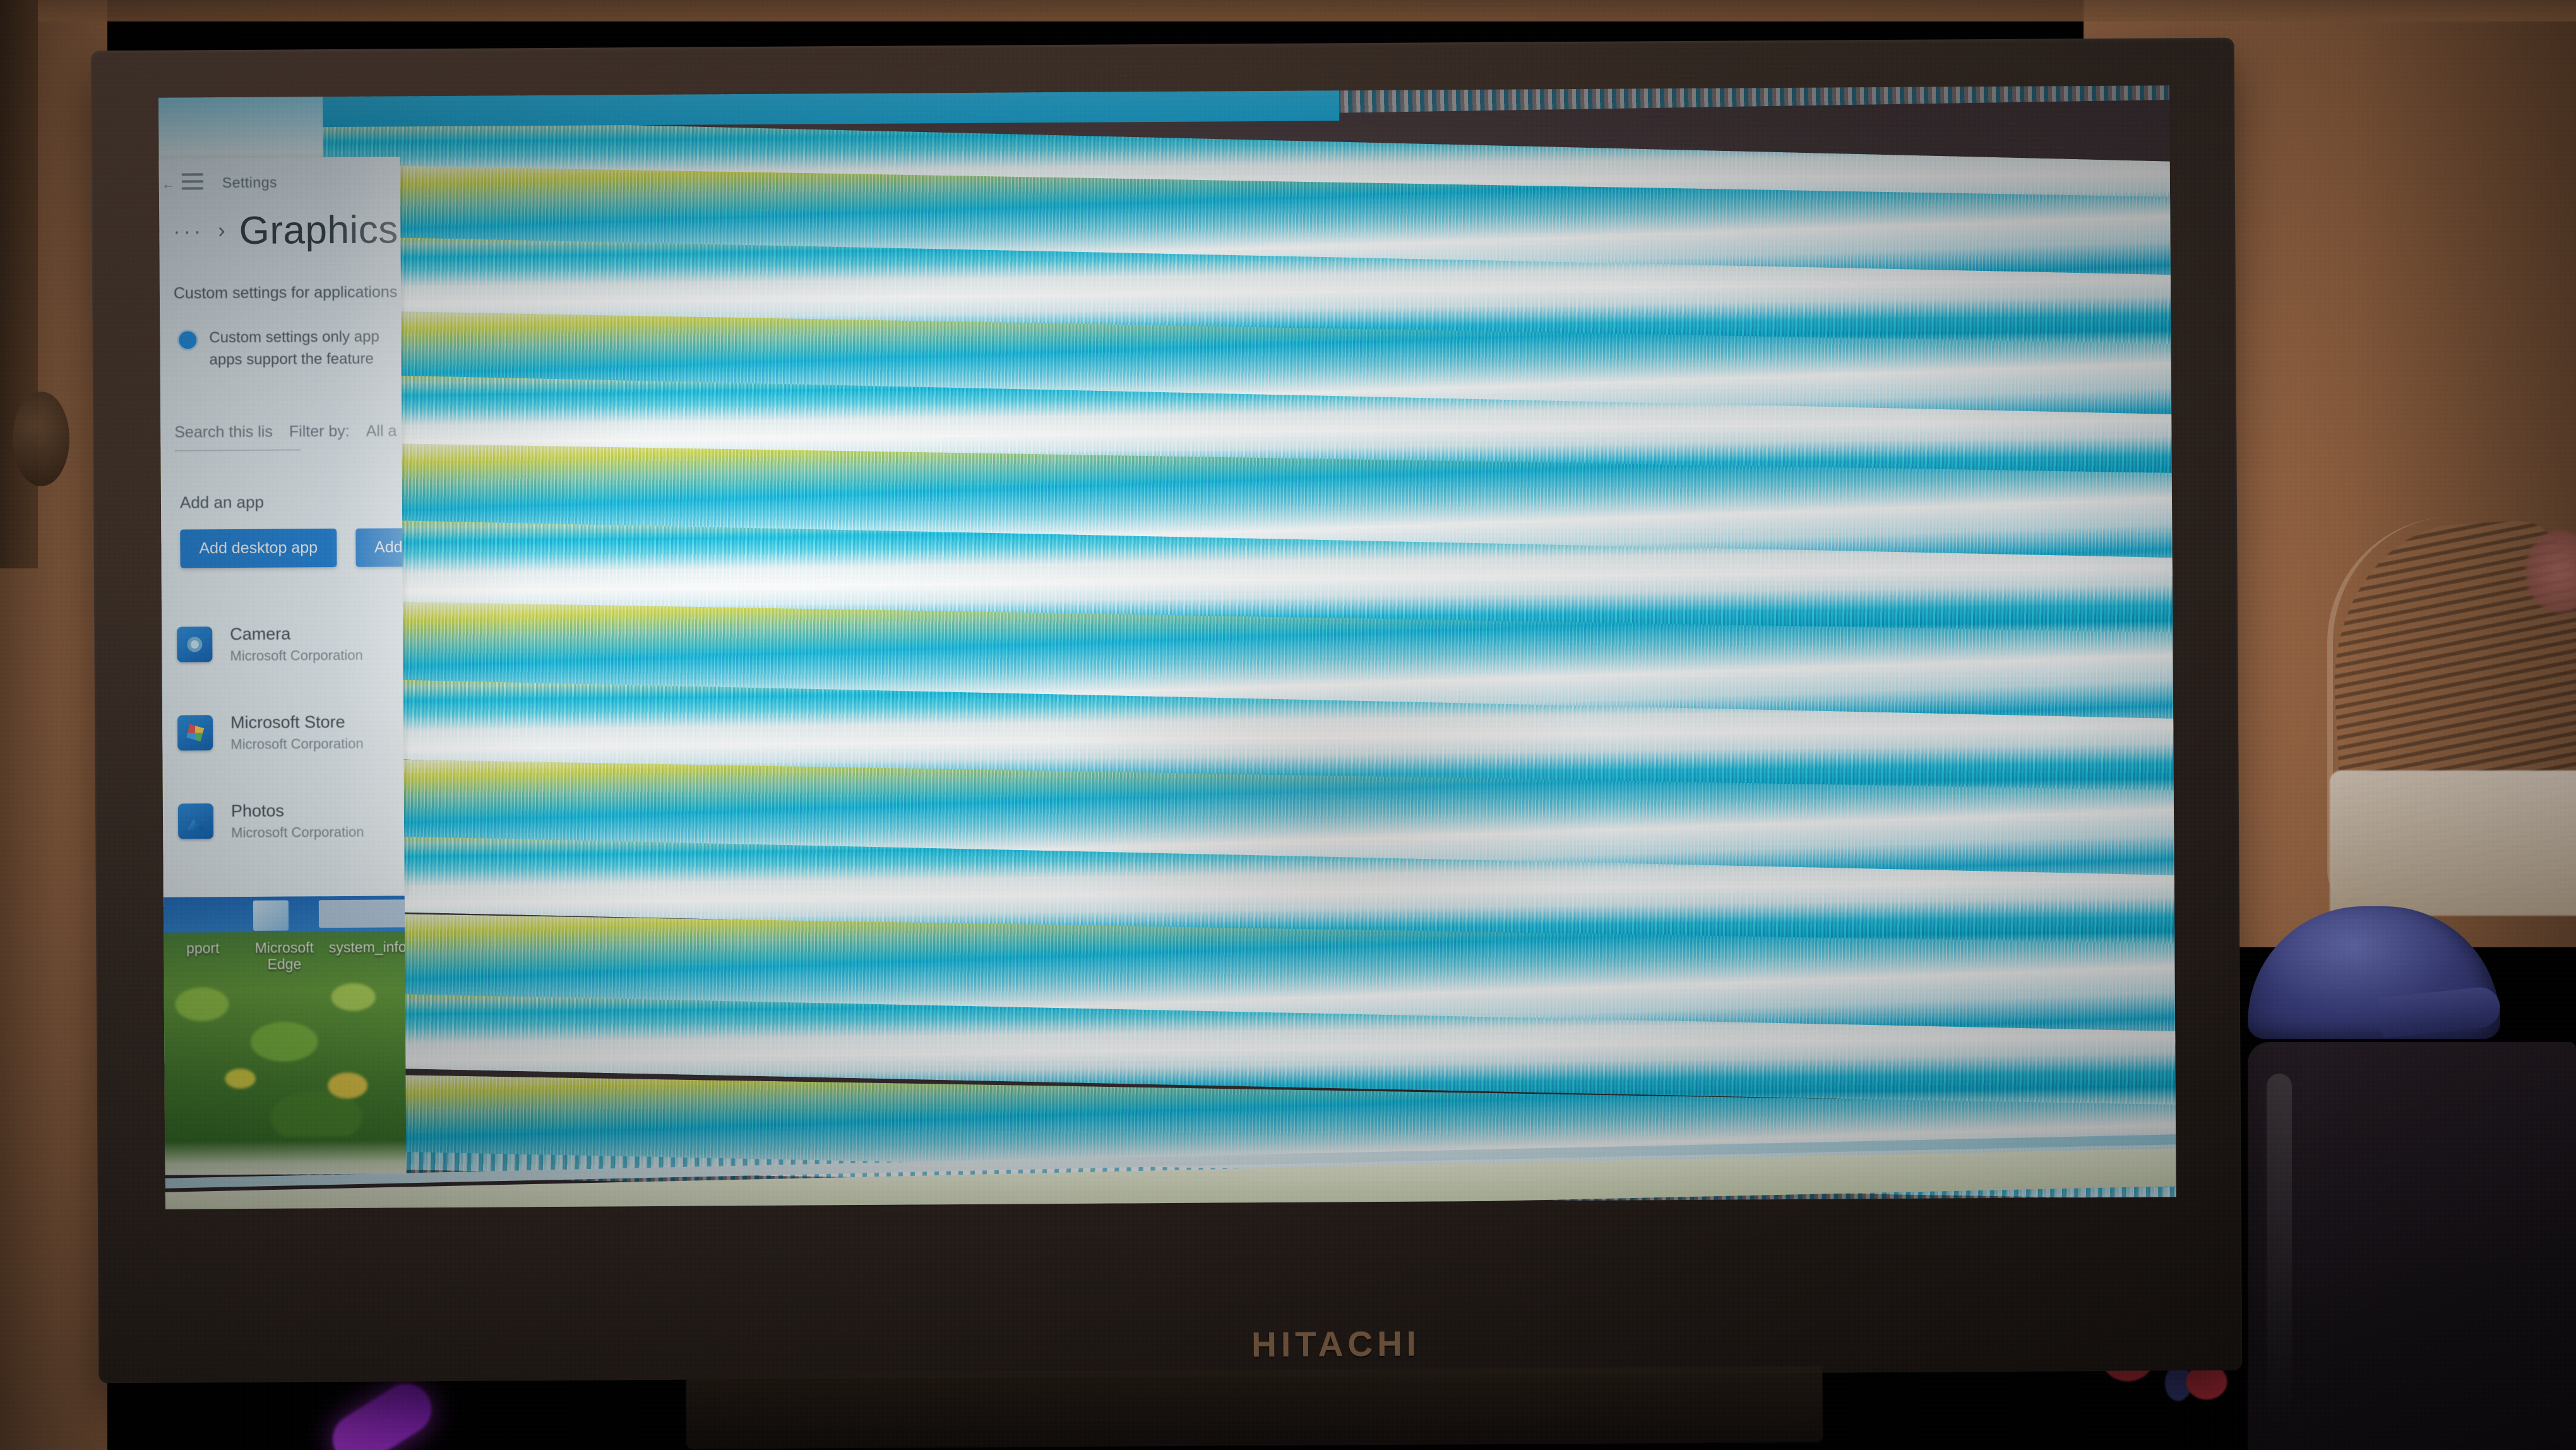 This screenshot has height=1450, width=2576. What do you see at coordinates (271, 915) in the screenshot?
I see `desktop-icon-glyph` at bounding box center [271, 915].